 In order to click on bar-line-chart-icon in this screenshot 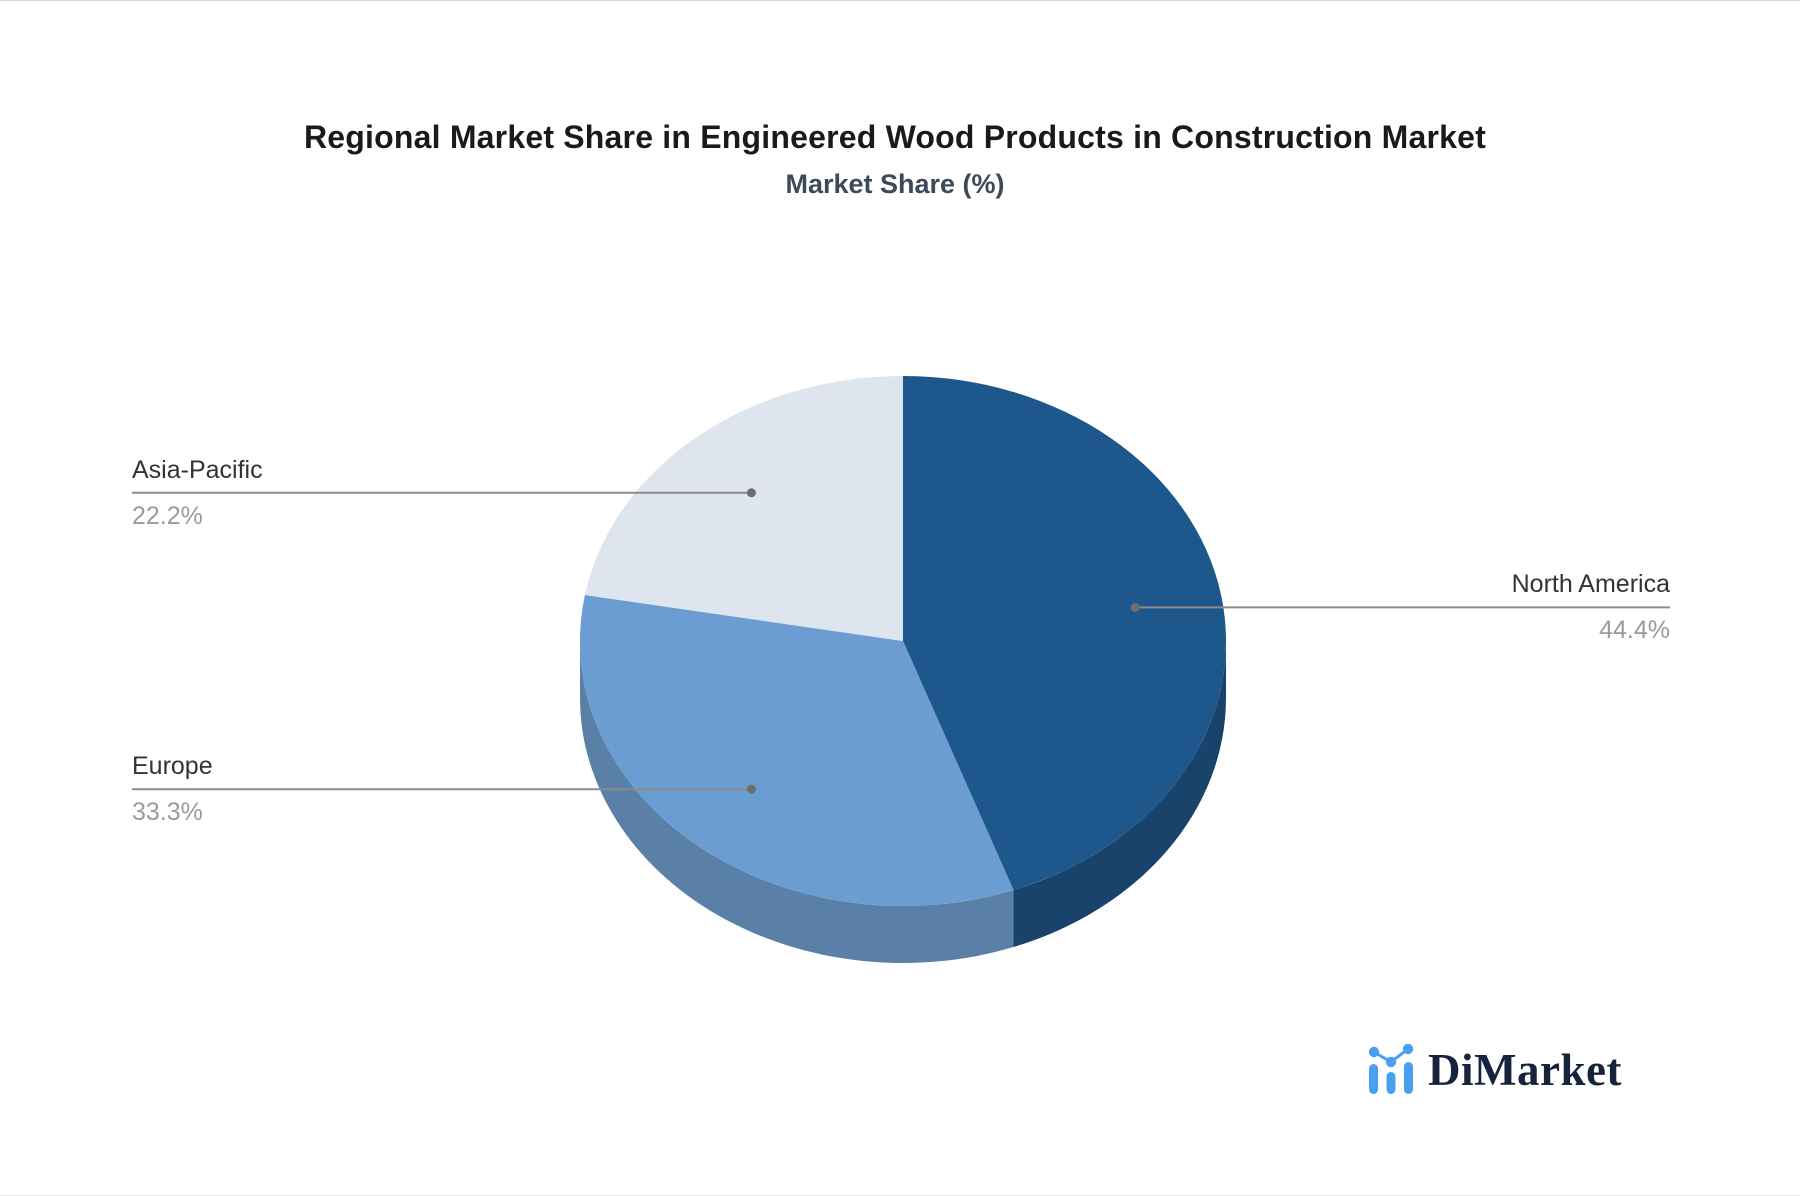, I will do `click(1391, 1069)`.